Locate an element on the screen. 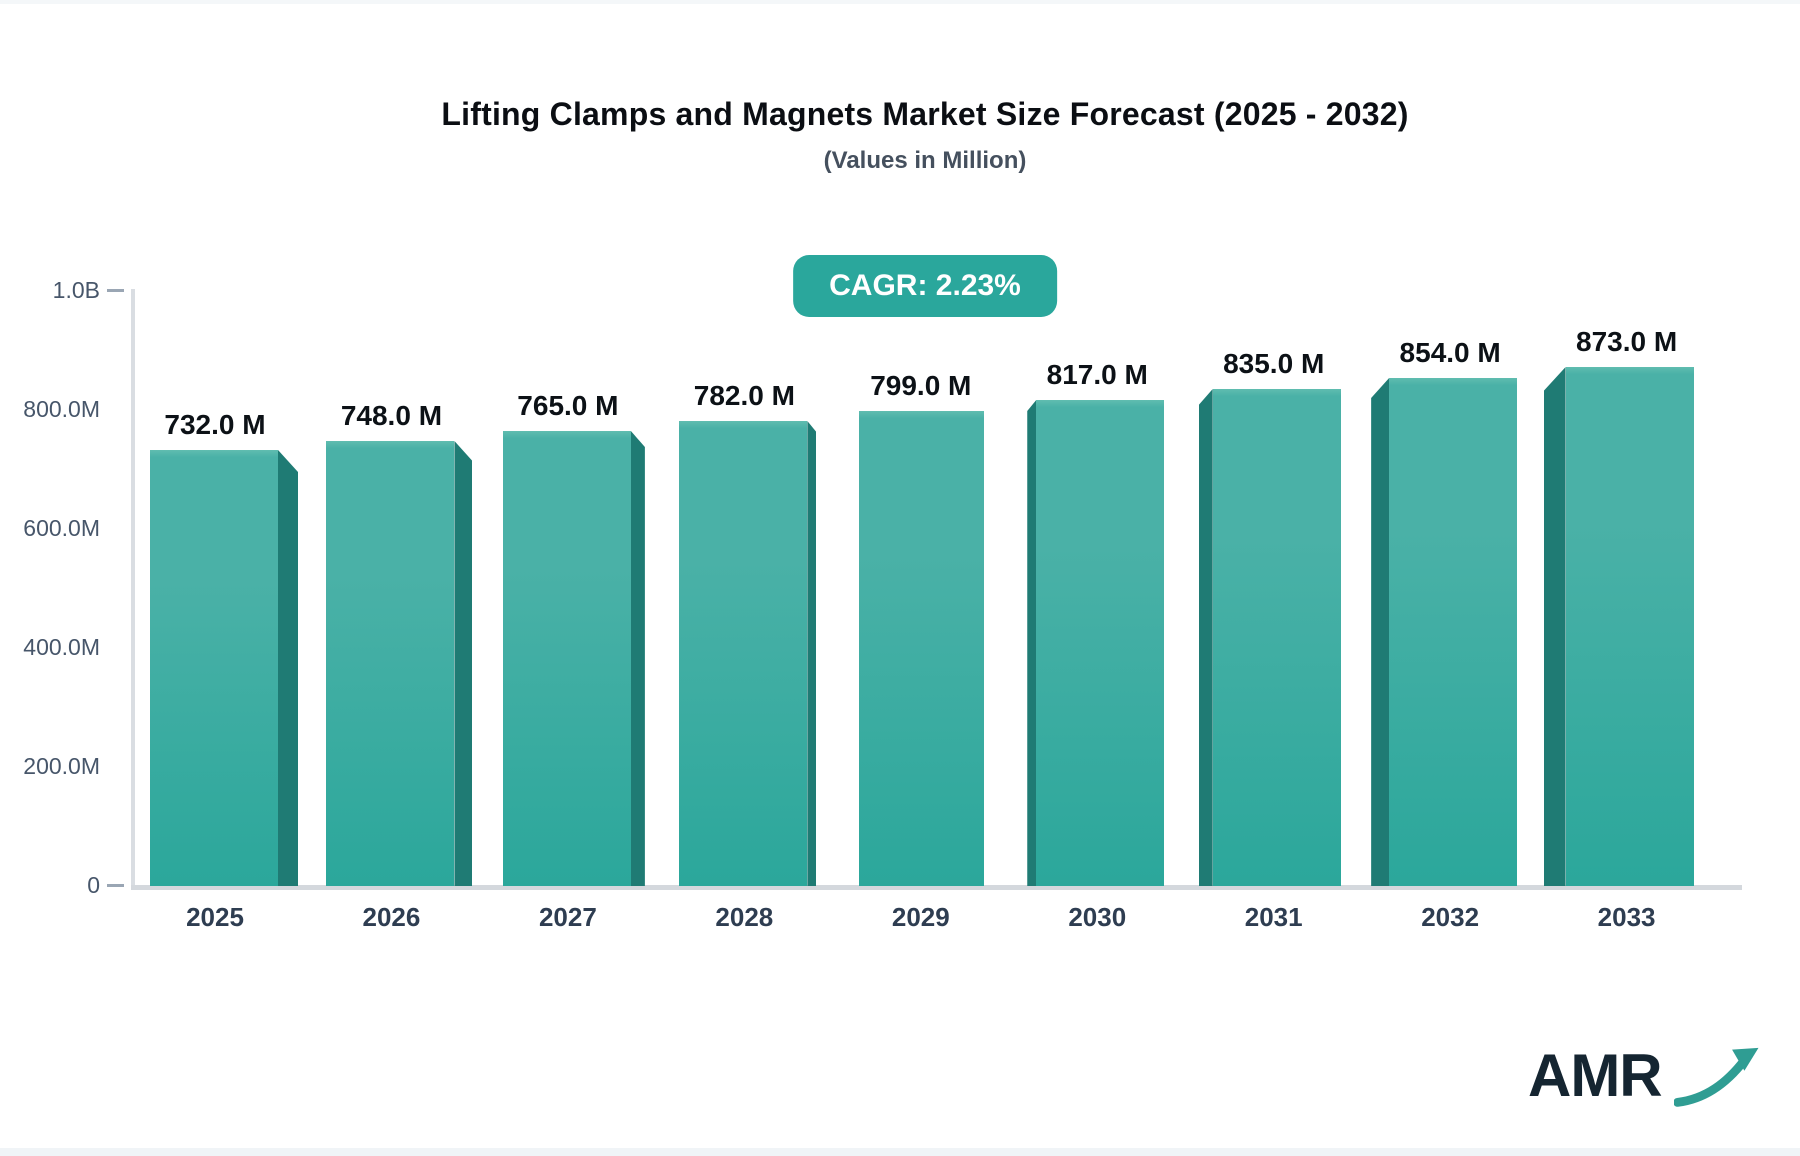 This screenshot has height=1156, width=1800. y-tick-label: 600.0M is located at coordinates (61, 528).